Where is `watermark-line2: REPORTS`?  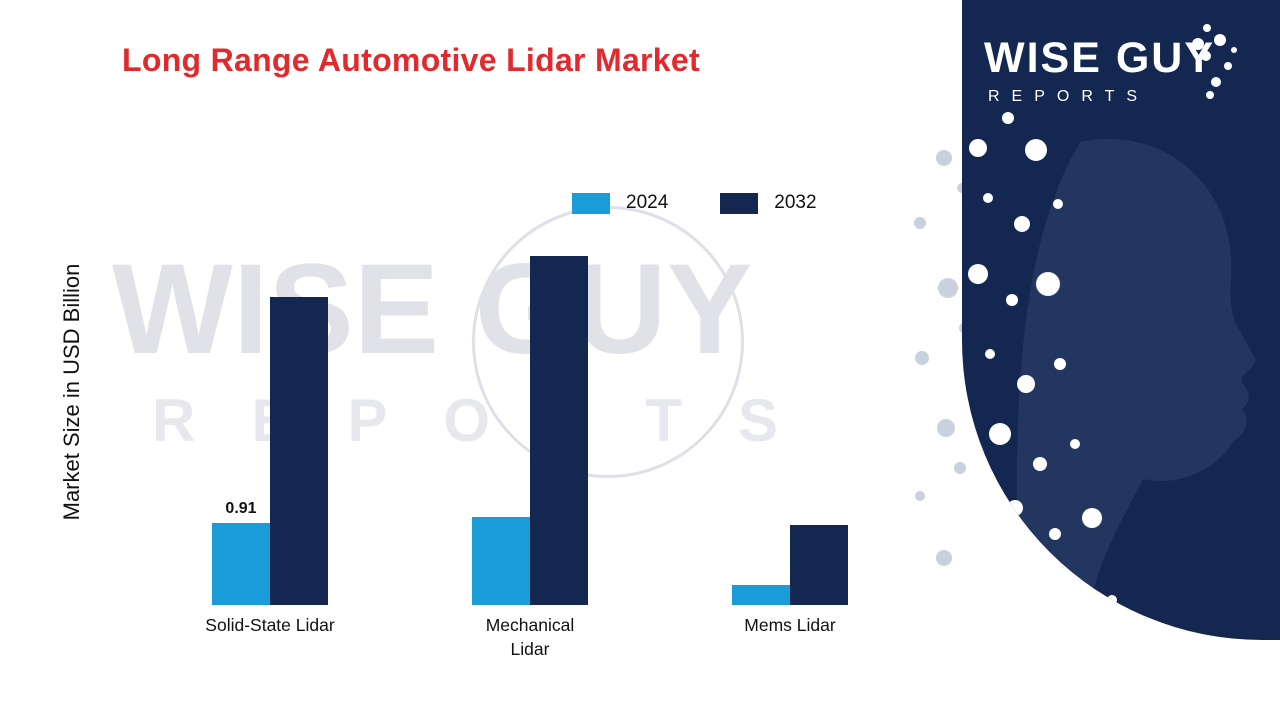 watermark-line2: REPORTS is located at coordinates (493, 420).